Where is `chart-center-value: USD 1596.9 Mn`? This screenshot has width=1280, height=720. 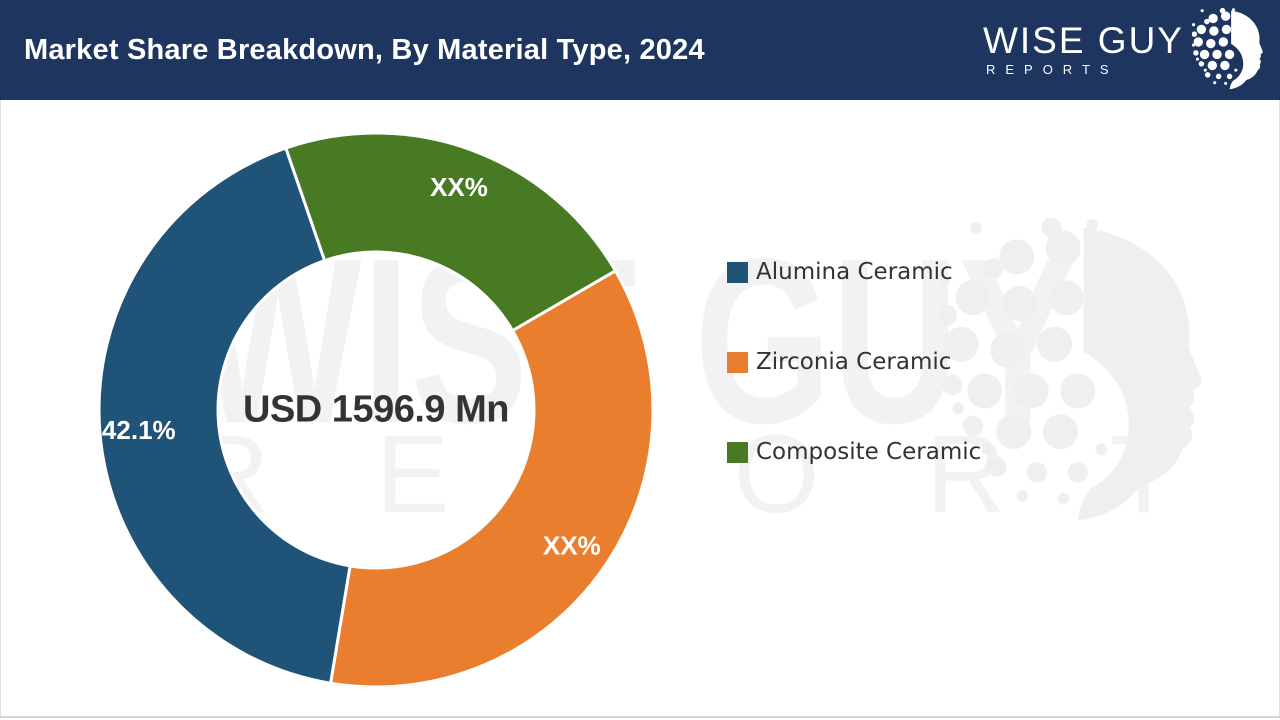 chart-center-value: USD 1596.9 Mn is located at coordinates (376, 409).